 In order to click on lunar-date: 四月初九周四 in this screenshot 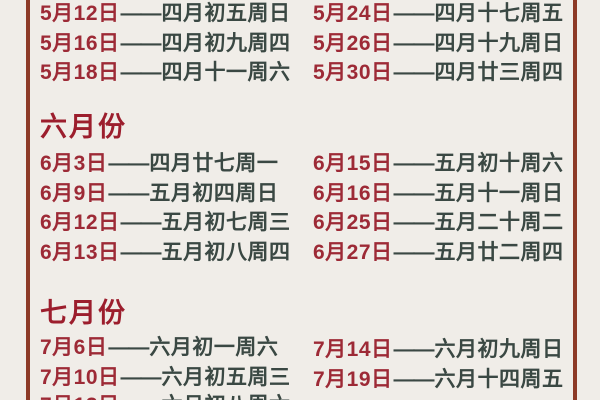, I will do `click(226, 43)`.